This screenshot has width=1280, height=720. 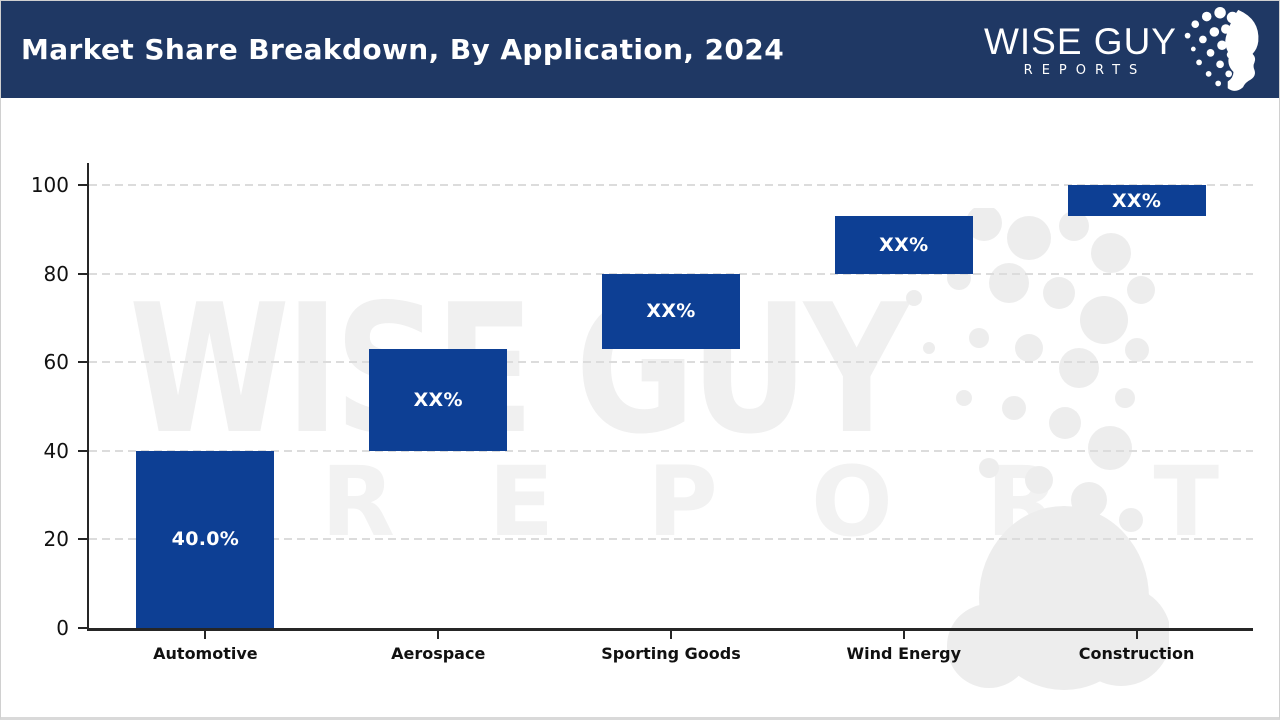 I want to click on brand-logo: WISE GUY REPORTS, so click(x=1124, y=50).